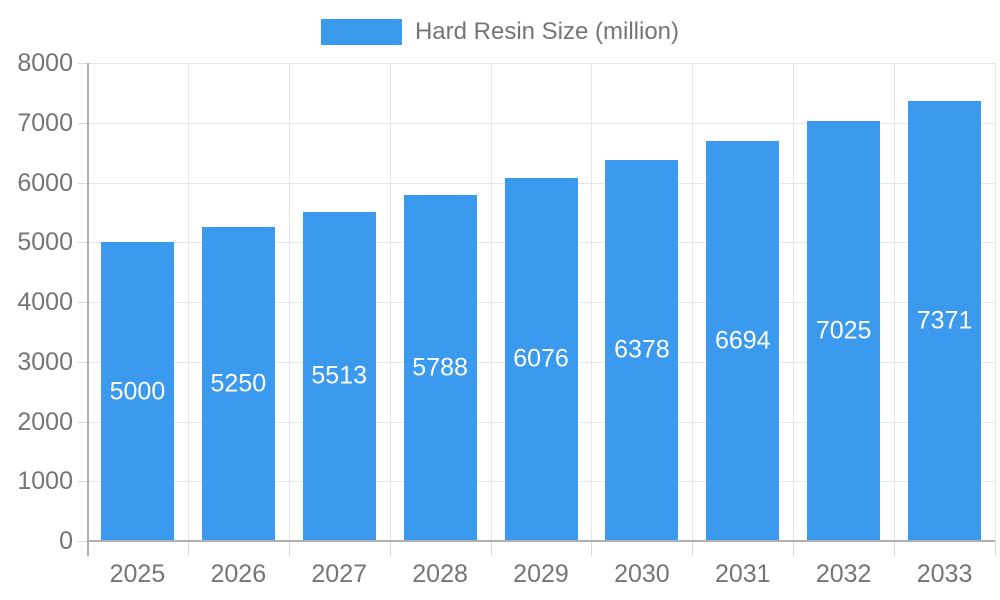  Describe the element at coordinates (547, 31) in the screenshot. I see `legend-label: Hard Resin Size (million)` at that location.